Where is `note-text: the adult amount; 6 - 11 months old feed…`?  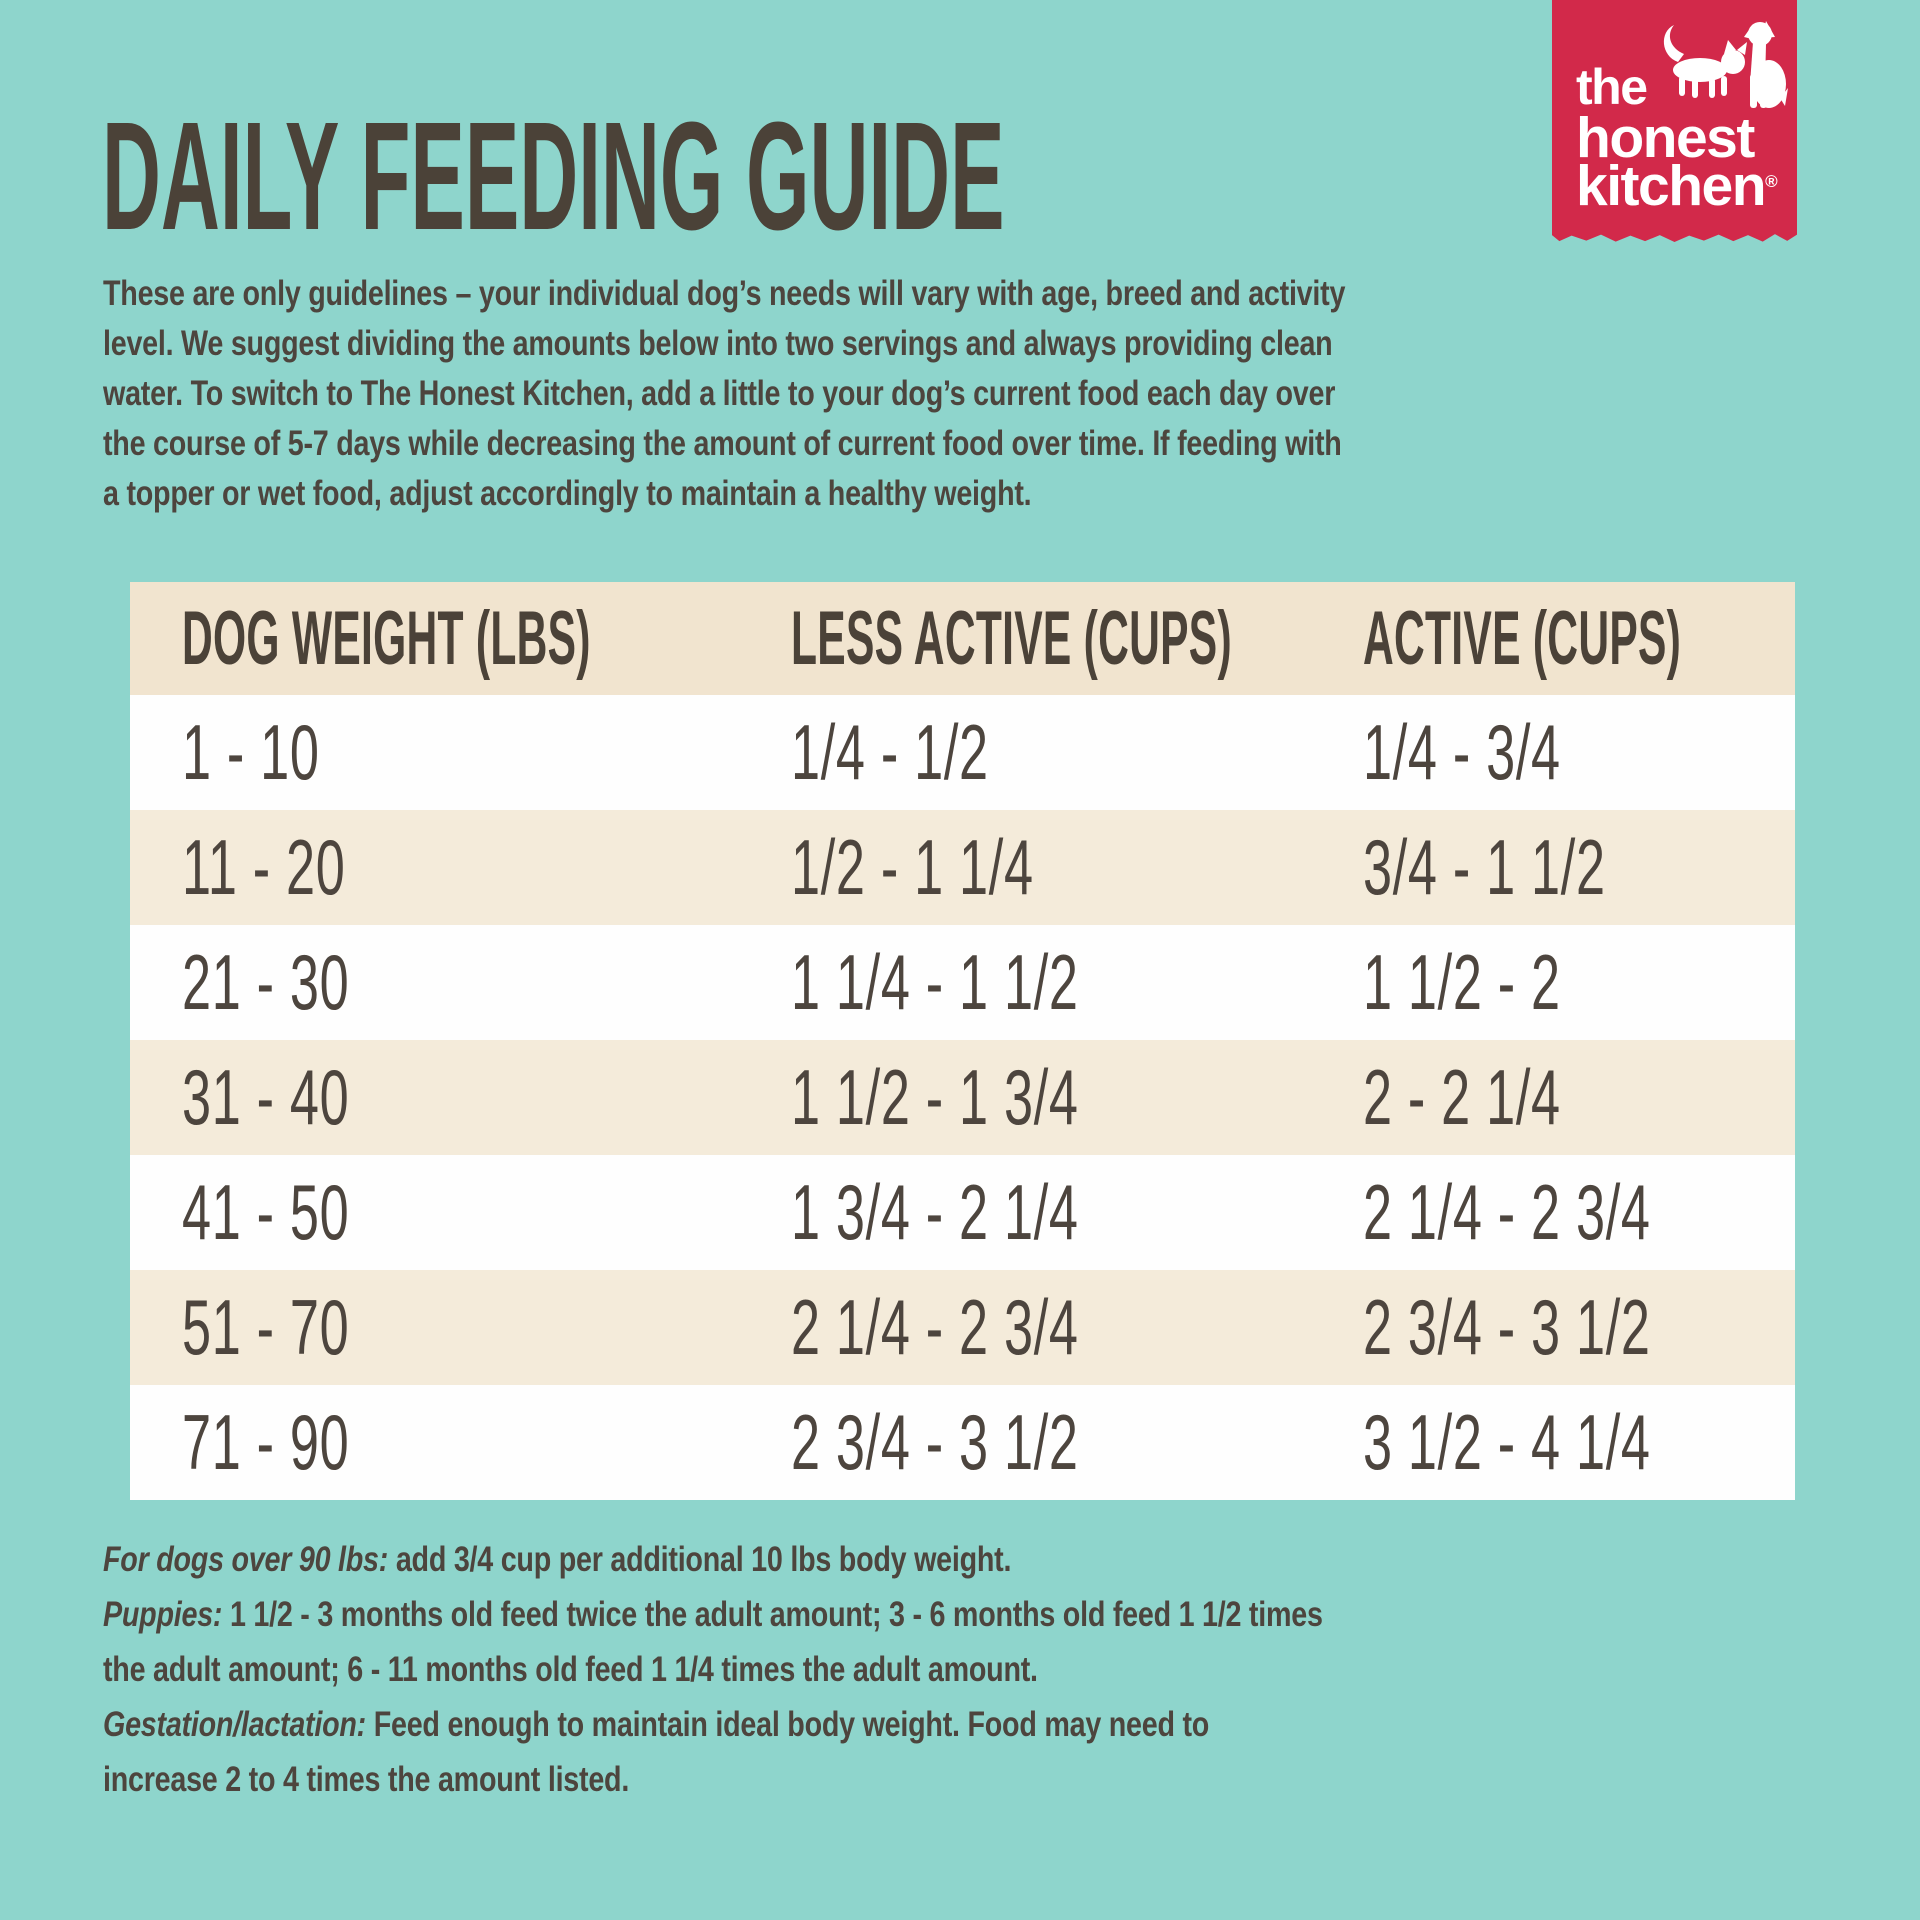
note-text: the adult amount; 6 - 11 months old feed… is located at coordinates (570, 1669).